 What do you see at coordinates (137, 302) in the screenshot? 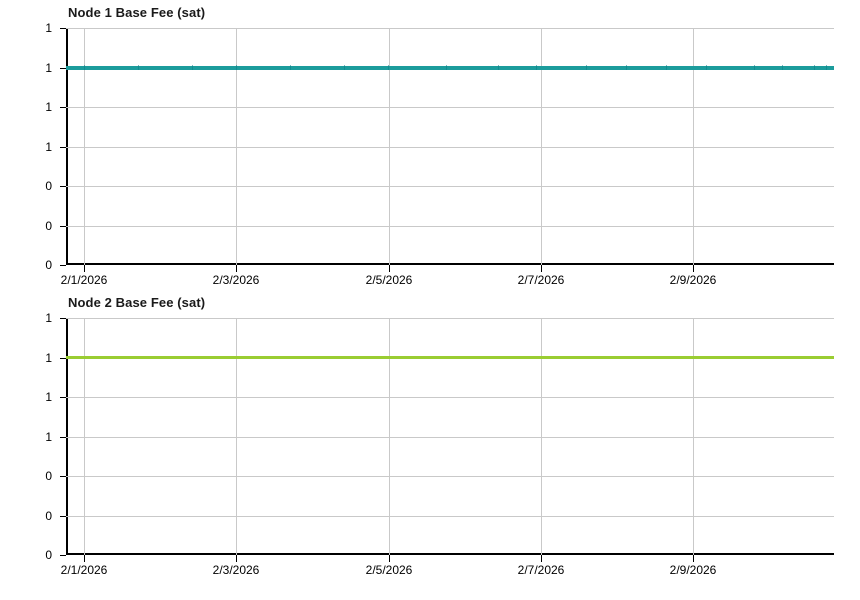
I see `chart-title: Node 2 Base Fee (sat)` at bounding box center [137, 302].